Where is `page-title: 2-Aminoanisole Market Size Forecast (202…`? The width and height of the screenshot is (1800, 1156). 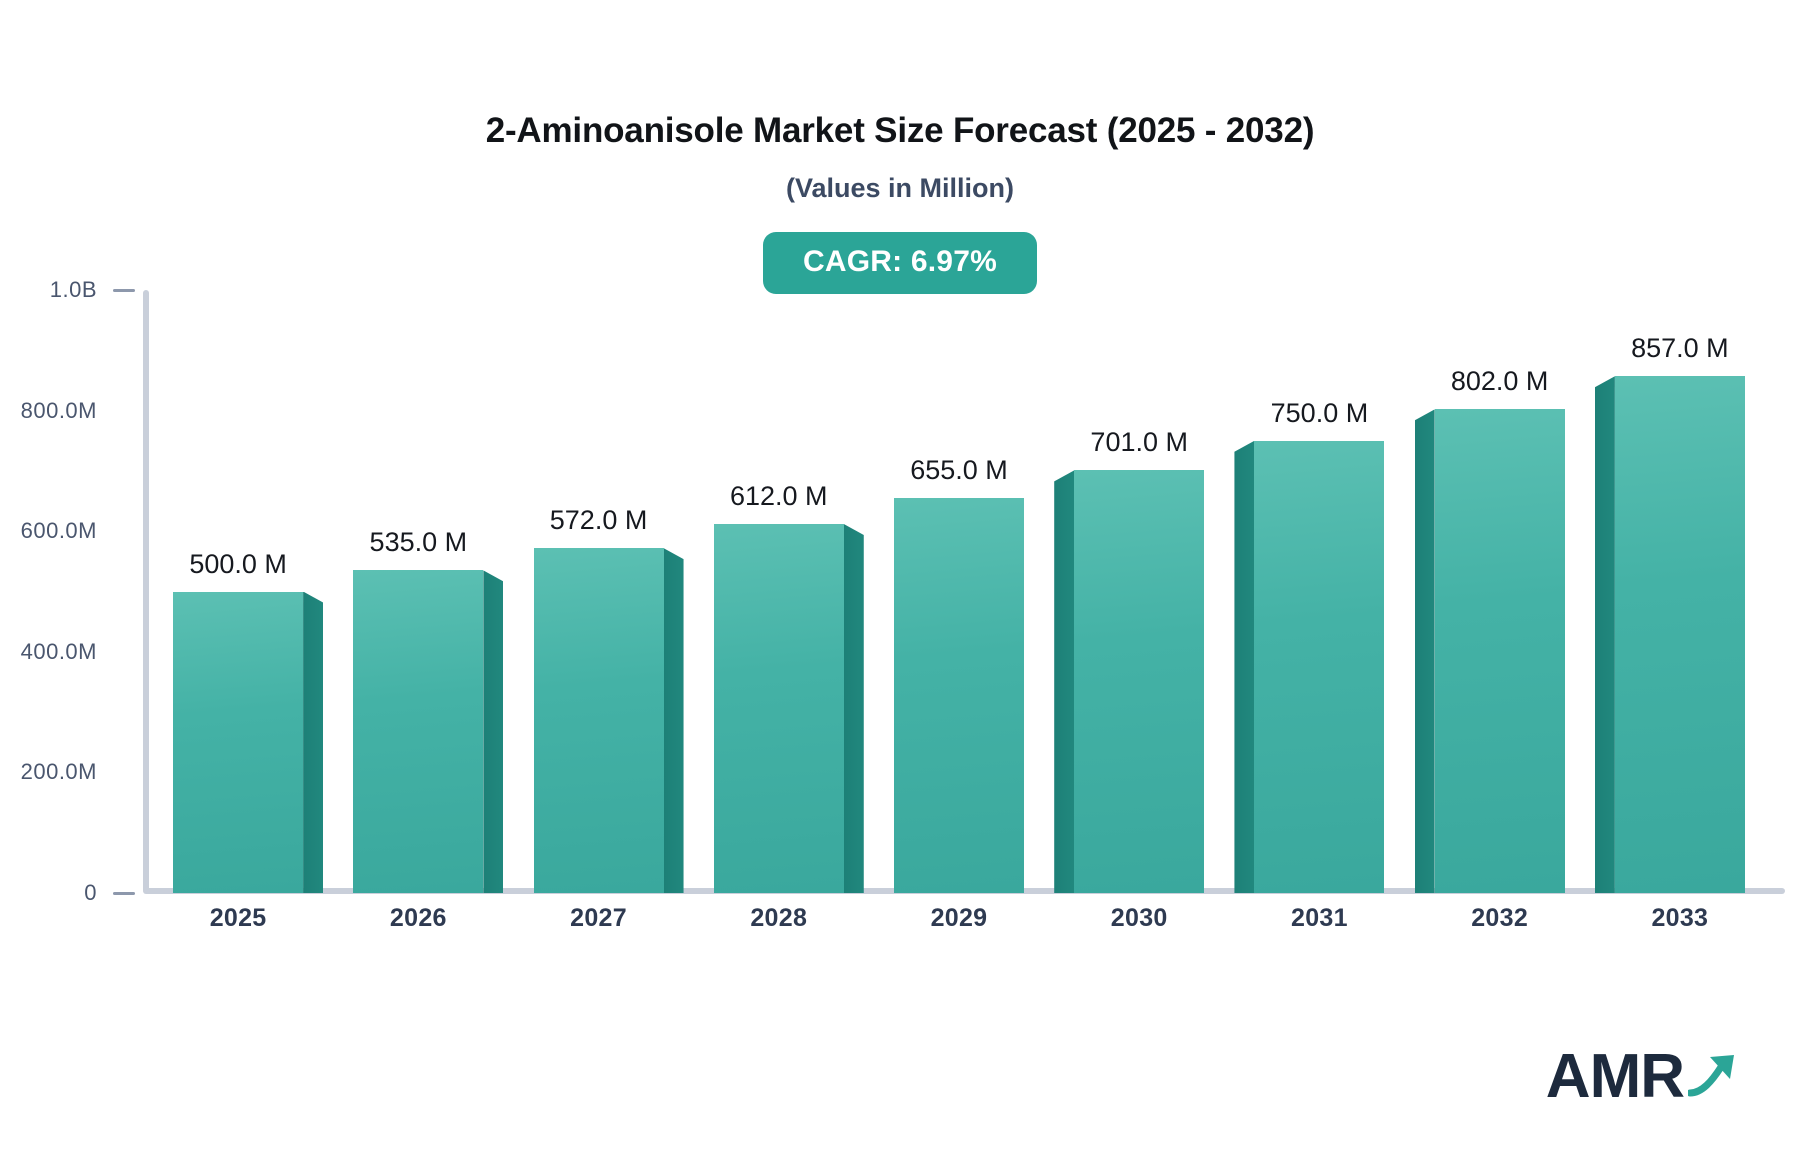
page-title: 2-Aminoanisole Market Size Forecast (202… is located at coordinates (900, 130).